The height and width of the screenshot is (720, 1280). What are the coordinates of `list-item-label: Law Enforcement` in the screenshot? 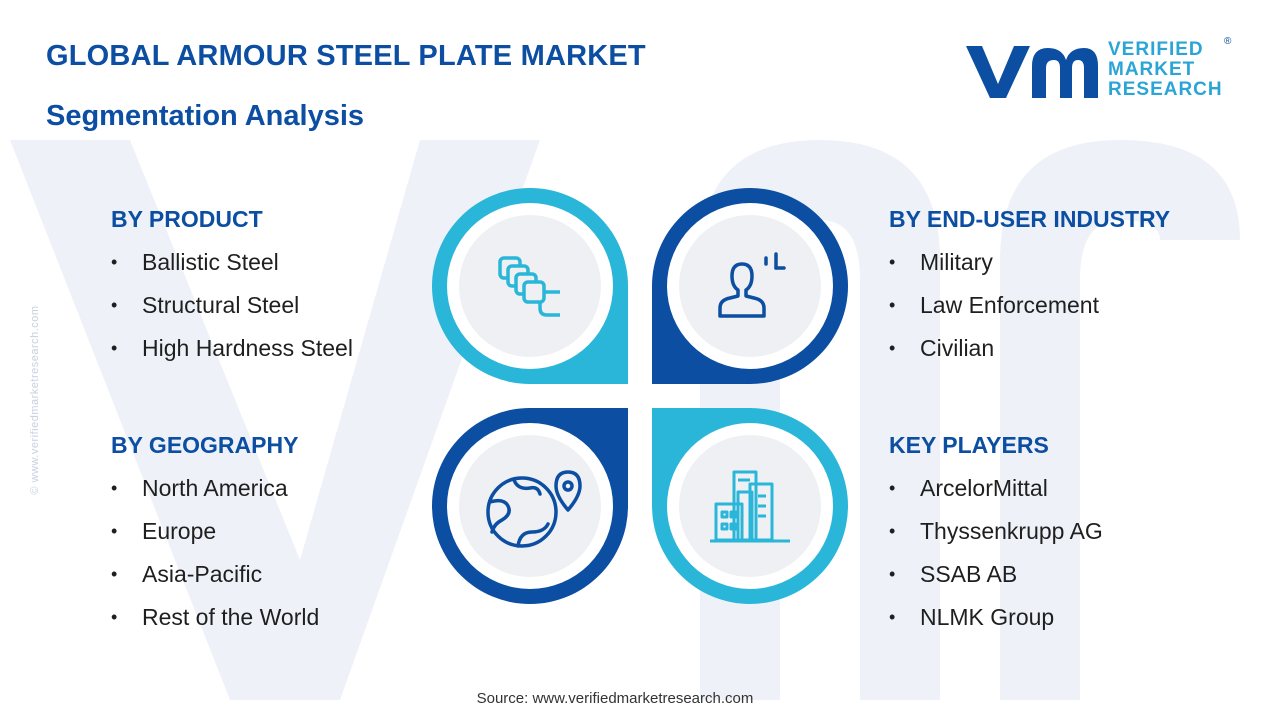 It's located at (1009, 305).